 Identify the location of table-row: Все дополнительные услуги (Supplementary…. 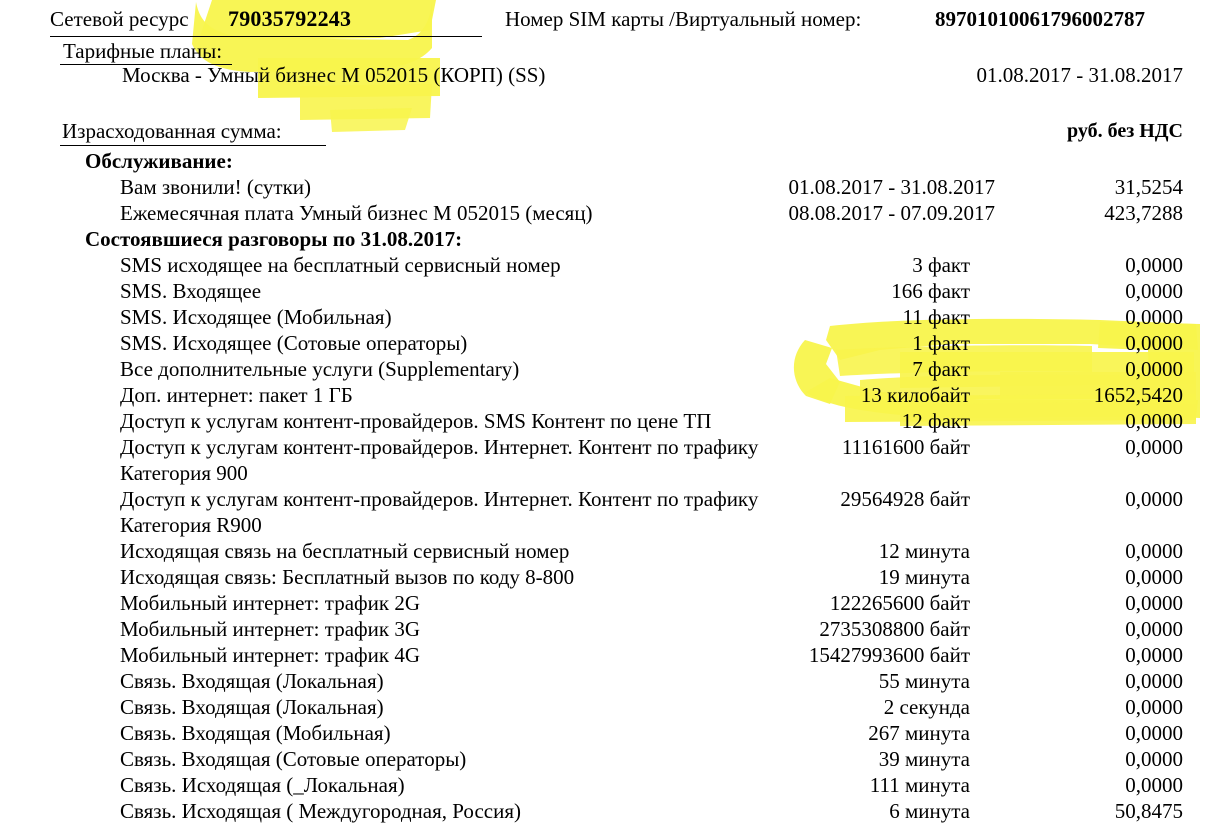
(605, 369).